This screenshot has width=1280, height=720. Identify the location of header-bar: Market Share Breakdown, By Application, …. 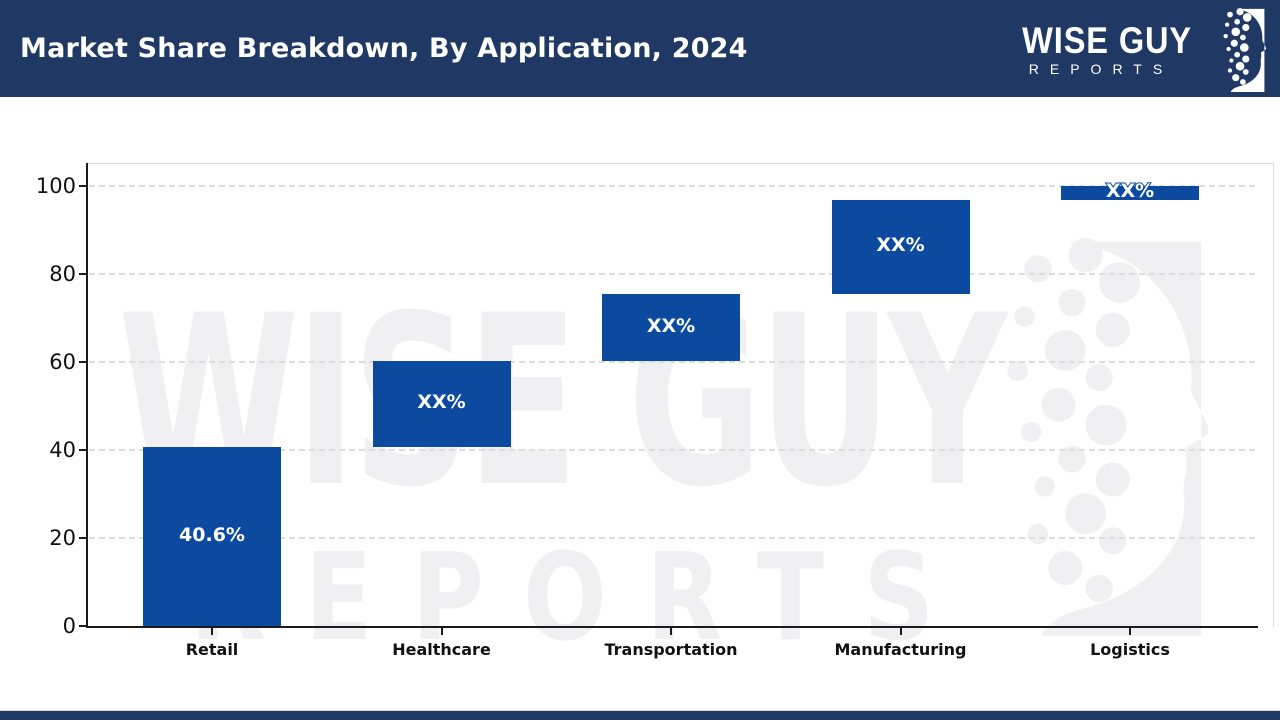
(640, 48).